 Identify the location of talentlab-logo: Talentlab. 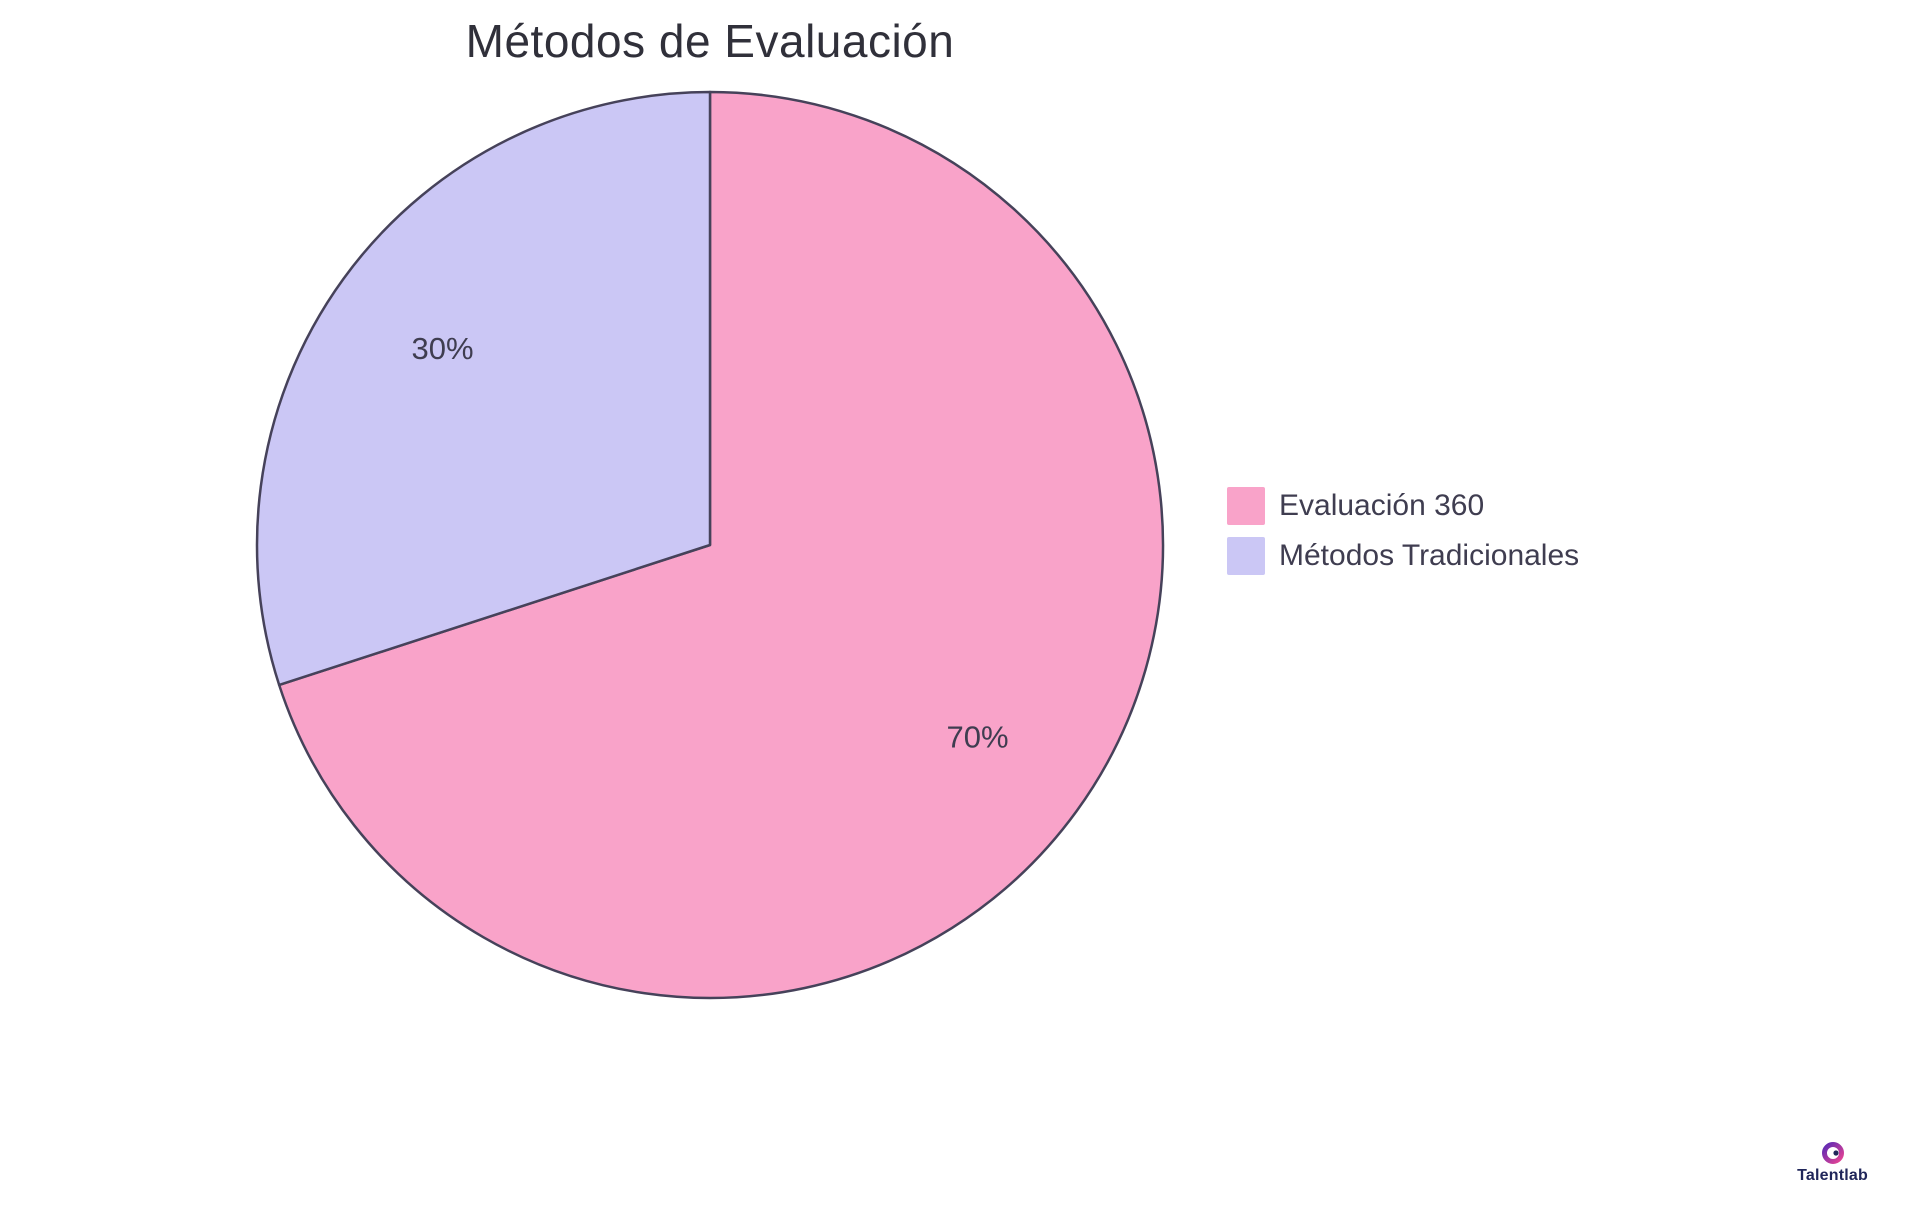
(1832, 1163).